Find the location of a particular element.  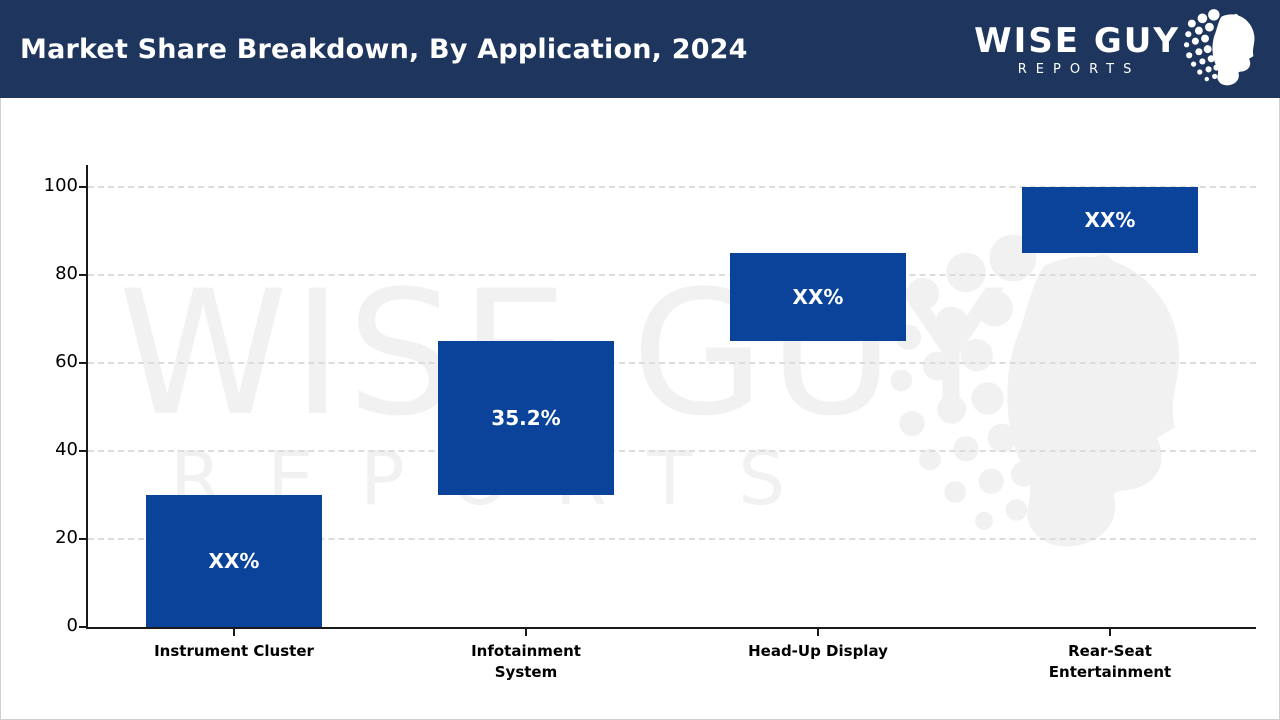

y-axis-tick-label-0: 0 is located at coordinates (72, 625).